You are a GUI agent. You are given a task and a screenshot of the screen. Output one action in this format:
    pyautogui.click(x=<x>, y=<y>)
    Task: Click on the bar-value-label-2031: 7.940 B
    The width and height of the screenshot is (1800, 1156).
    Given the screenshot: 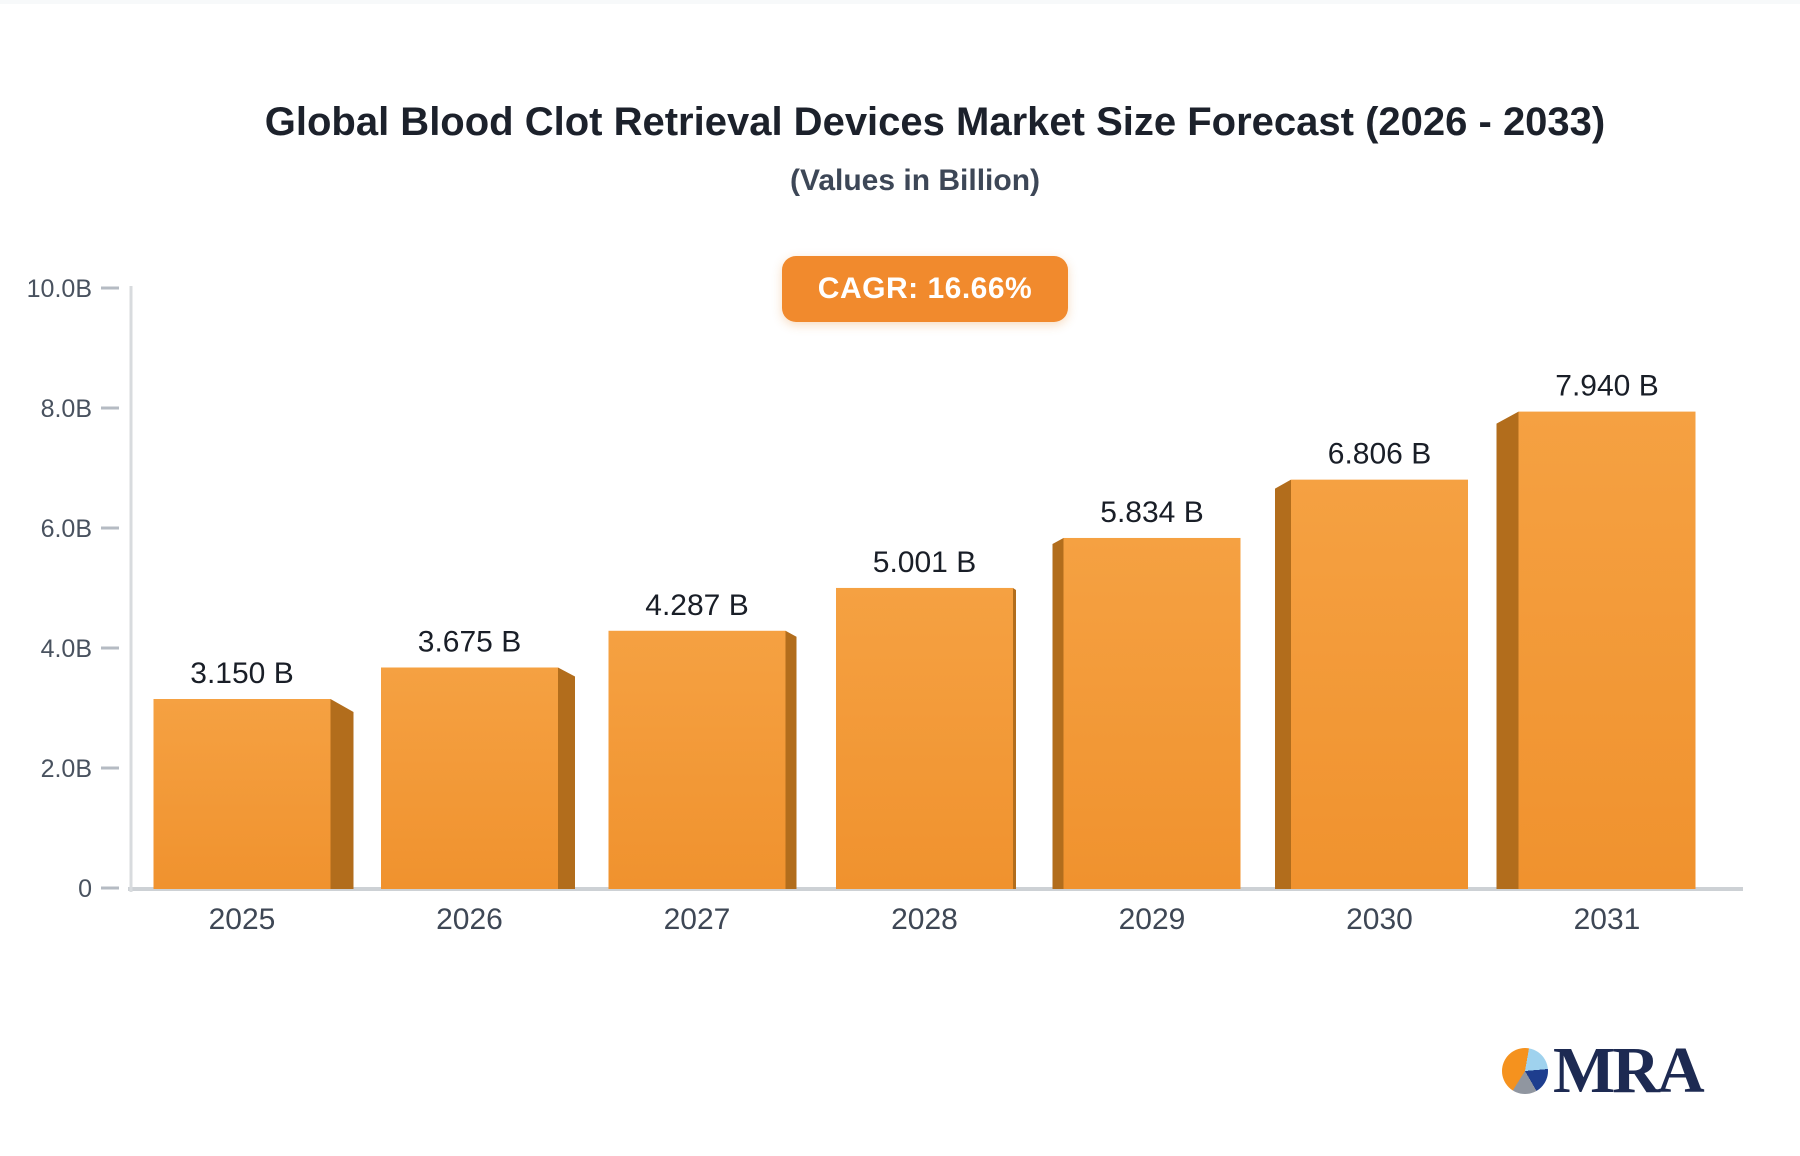 What is the action you would take?
    pyautogui.click(x=1606, y=386)
    